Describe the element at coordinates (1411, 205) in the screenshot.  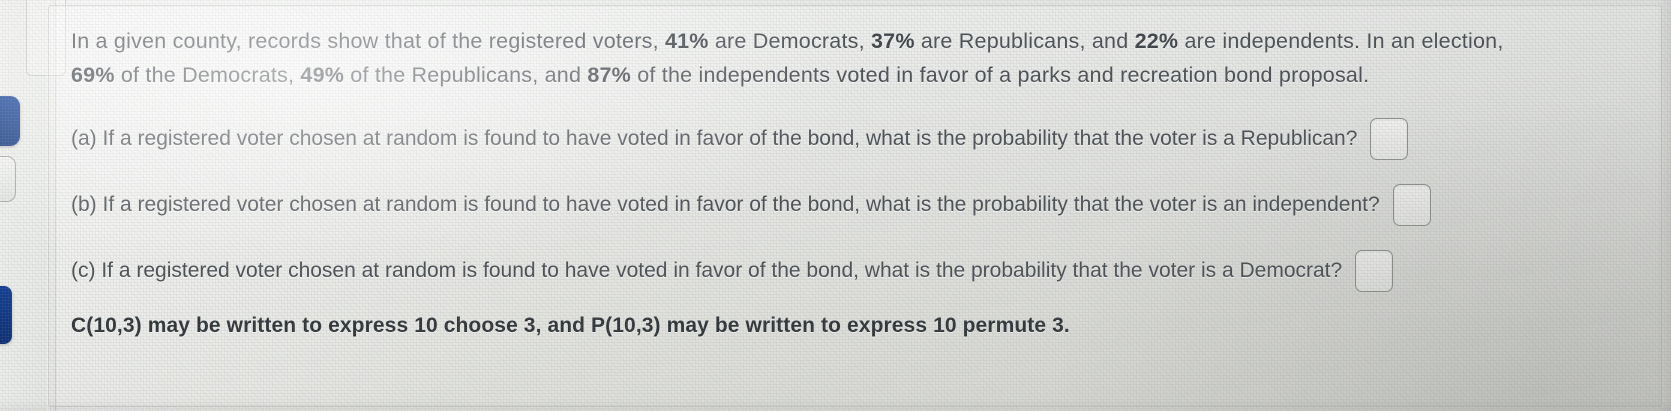
I see `answer-input-b` at that location.